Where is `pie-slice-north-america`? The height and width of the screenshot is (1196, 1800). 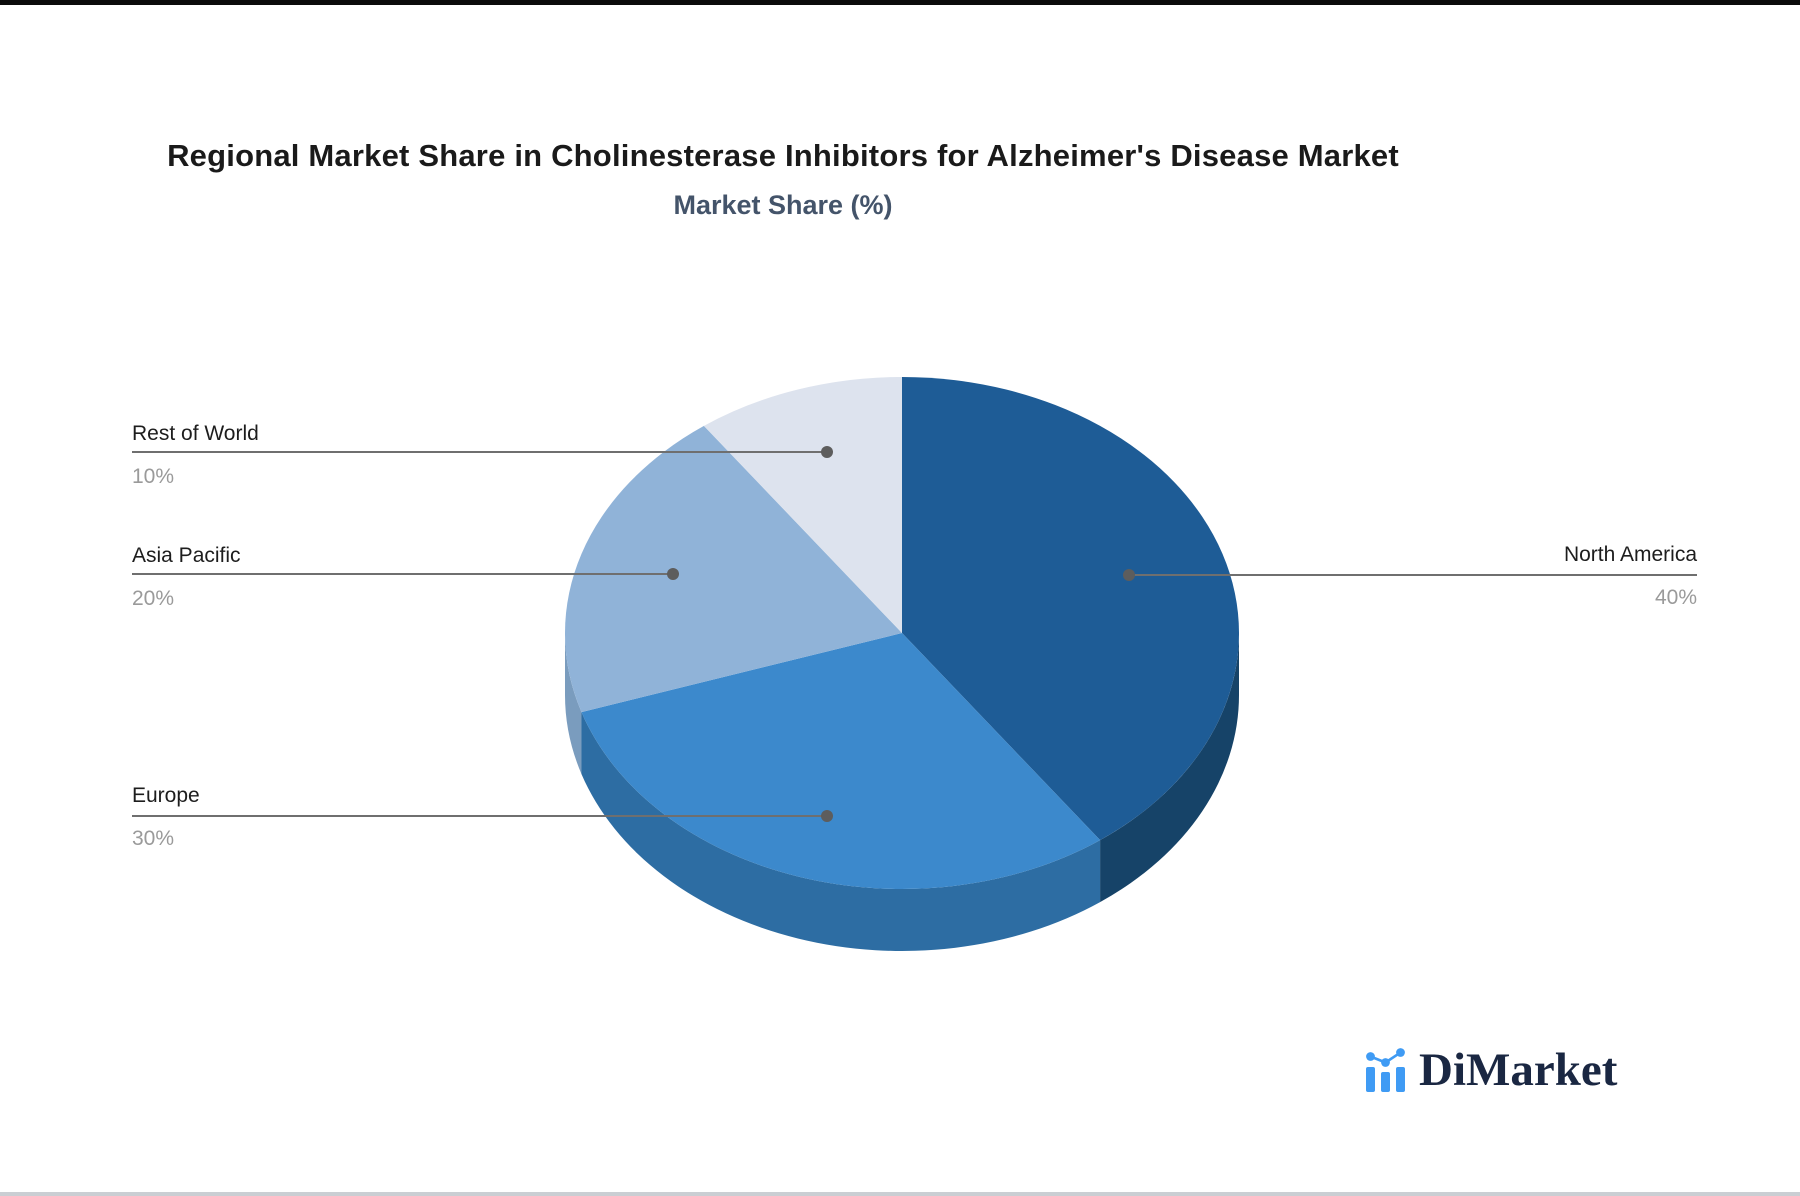 pie-slice-north-america is located at coordinates (1070, 609).